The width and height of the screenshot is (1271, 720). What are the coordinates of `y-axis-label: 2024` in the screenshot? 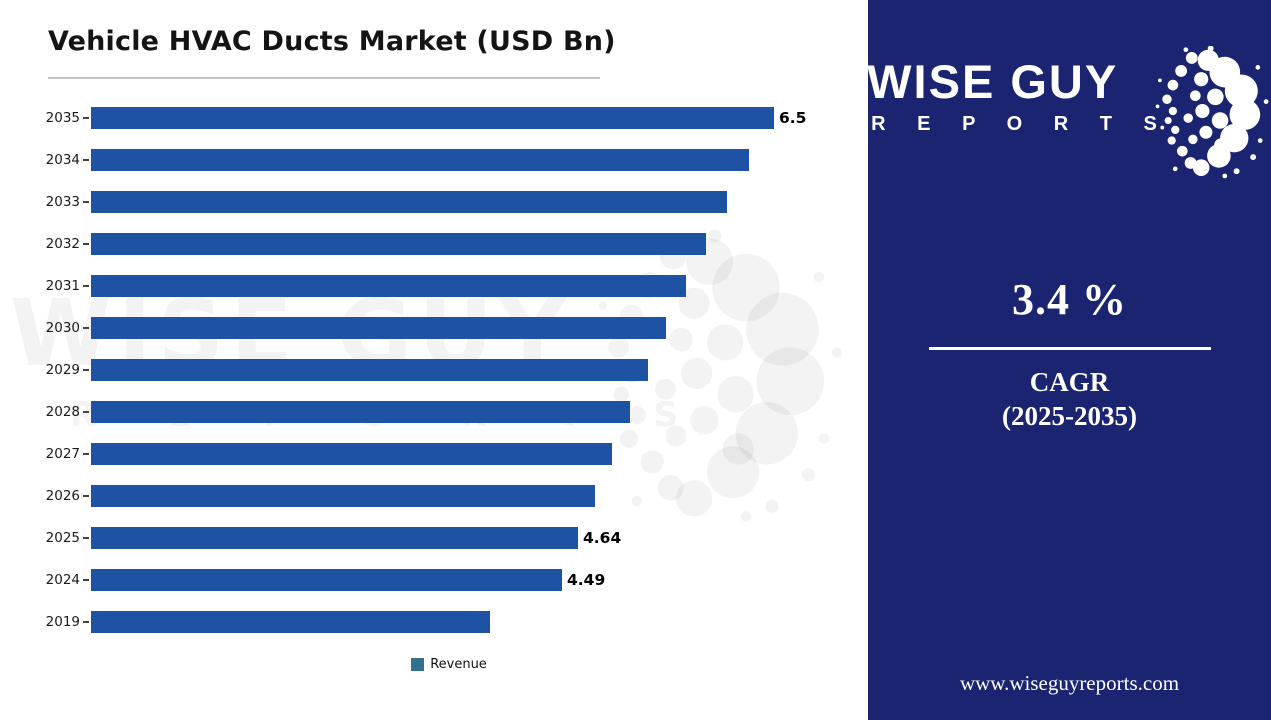 It's located at (62, 580).